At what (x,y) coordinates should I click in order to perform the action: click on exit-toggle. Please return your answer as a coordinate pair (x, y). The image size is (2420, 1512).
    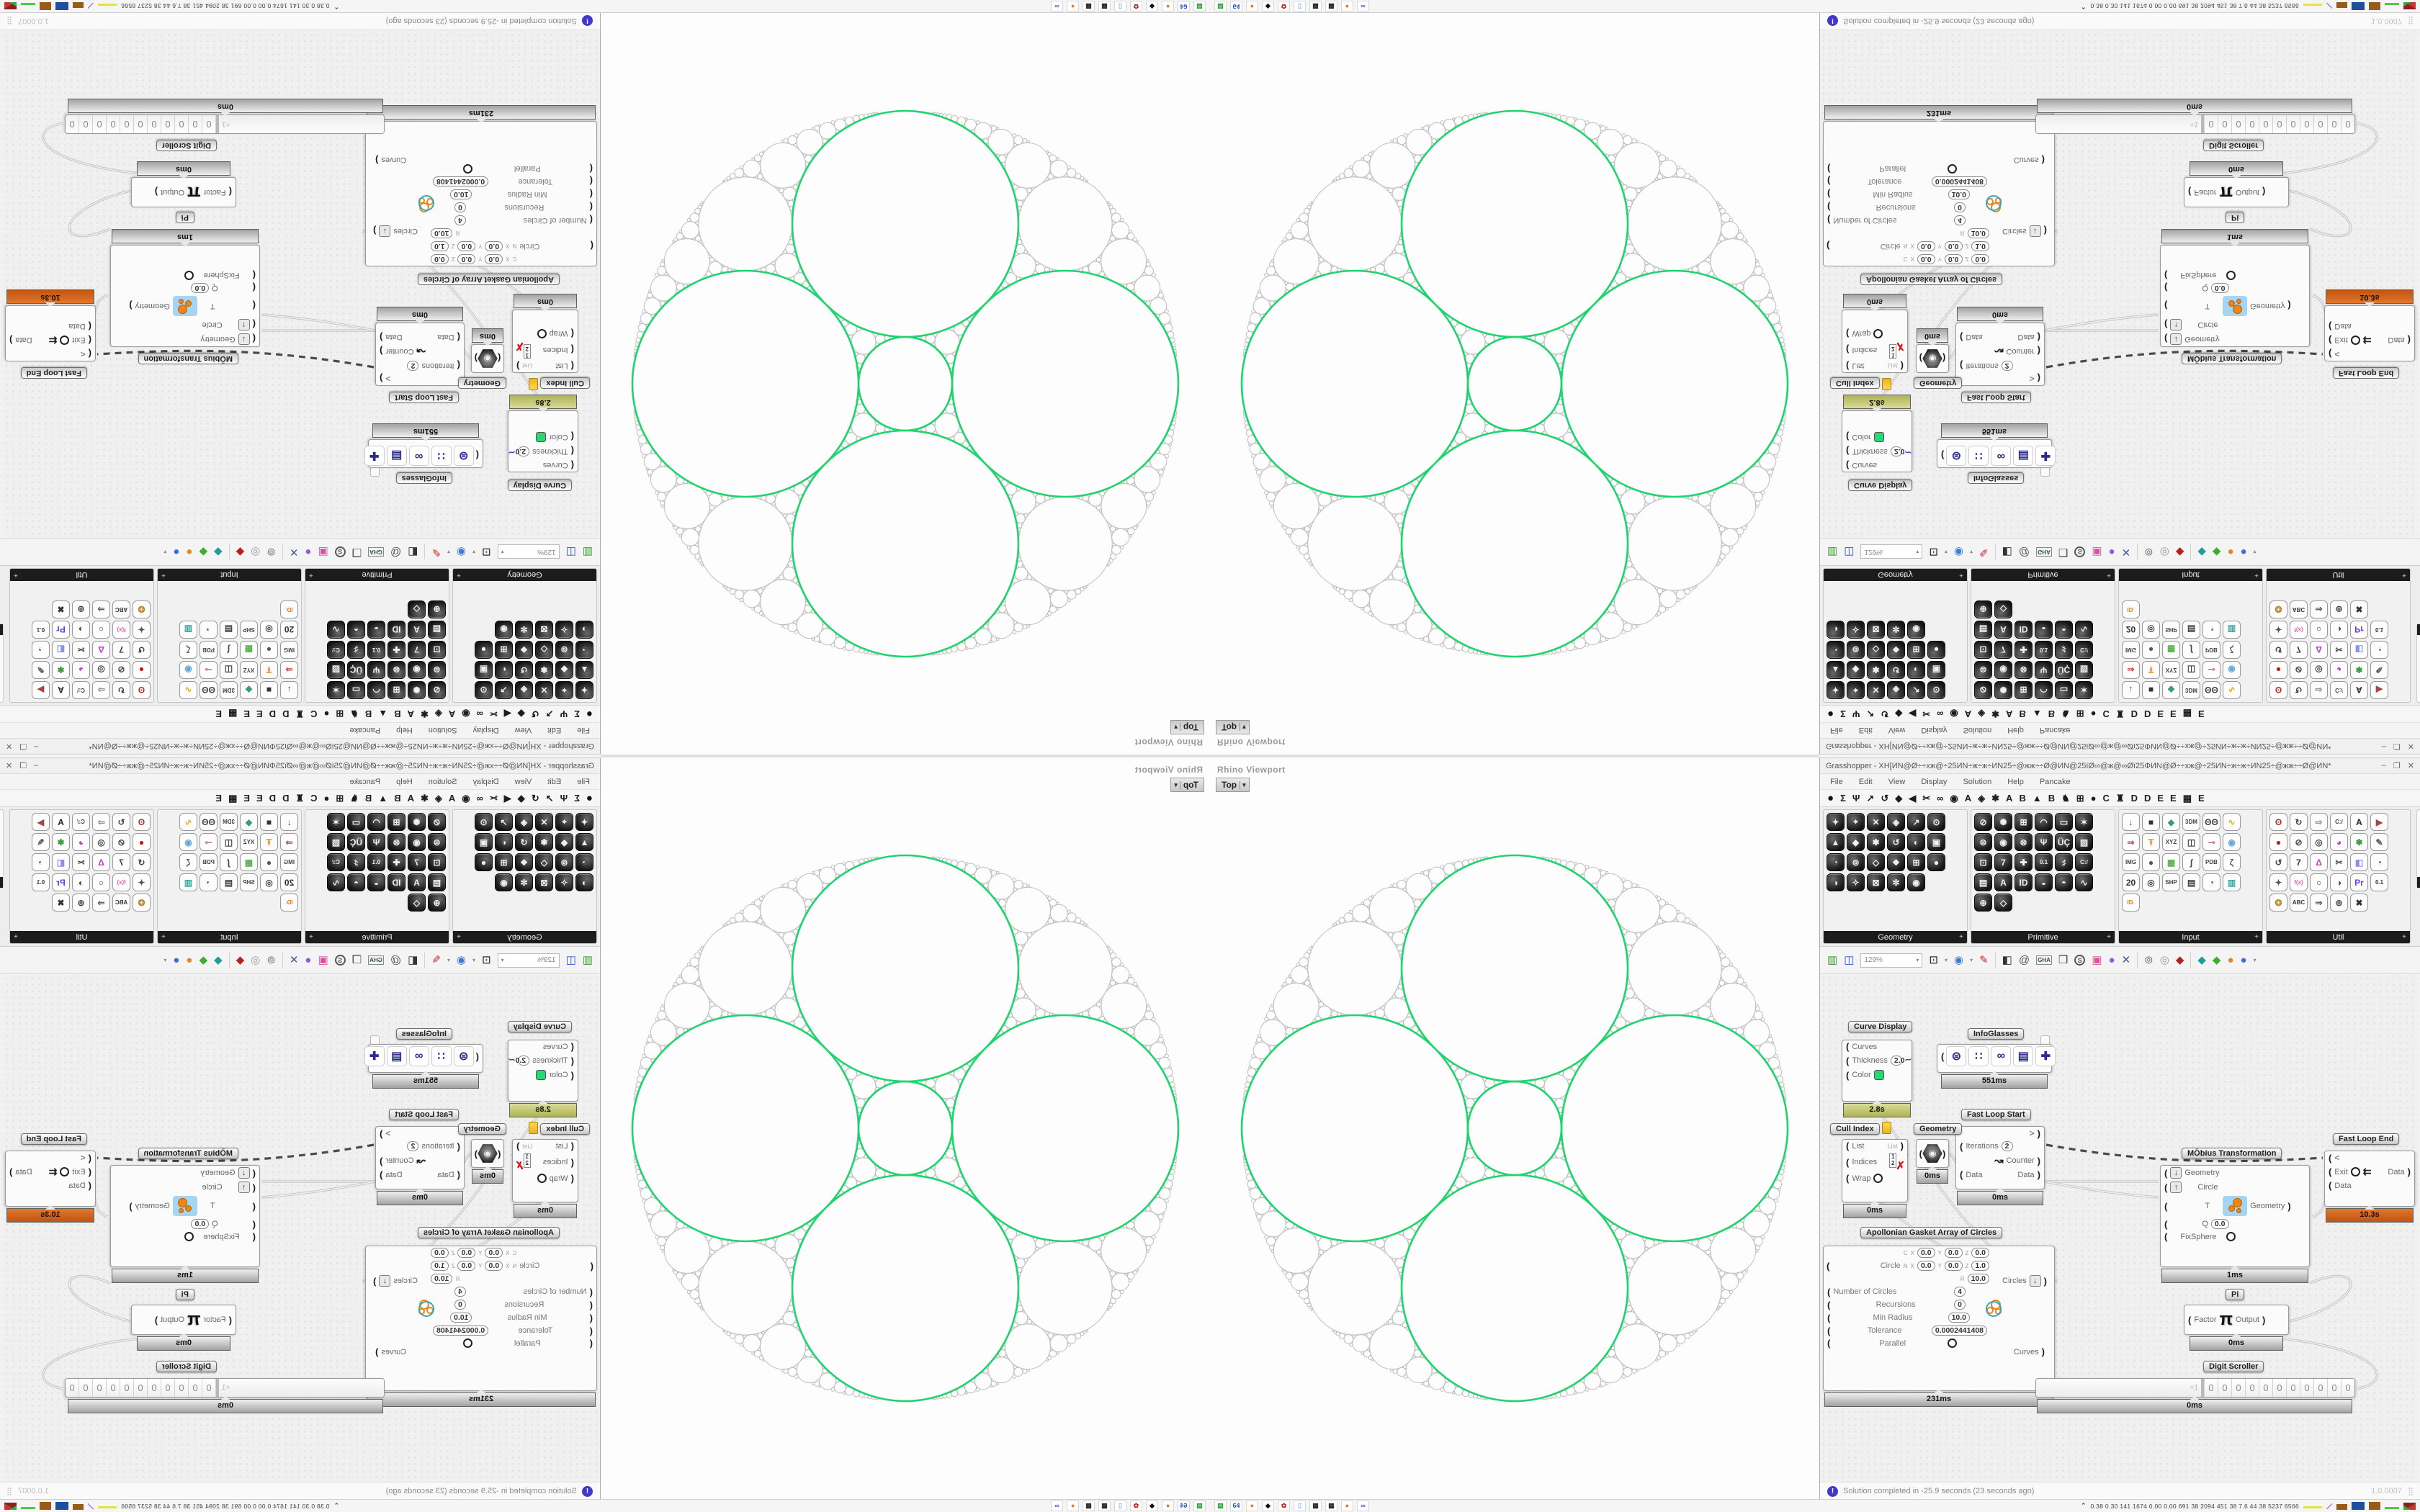
    Looking at the image, I should click on (2355, 1171).